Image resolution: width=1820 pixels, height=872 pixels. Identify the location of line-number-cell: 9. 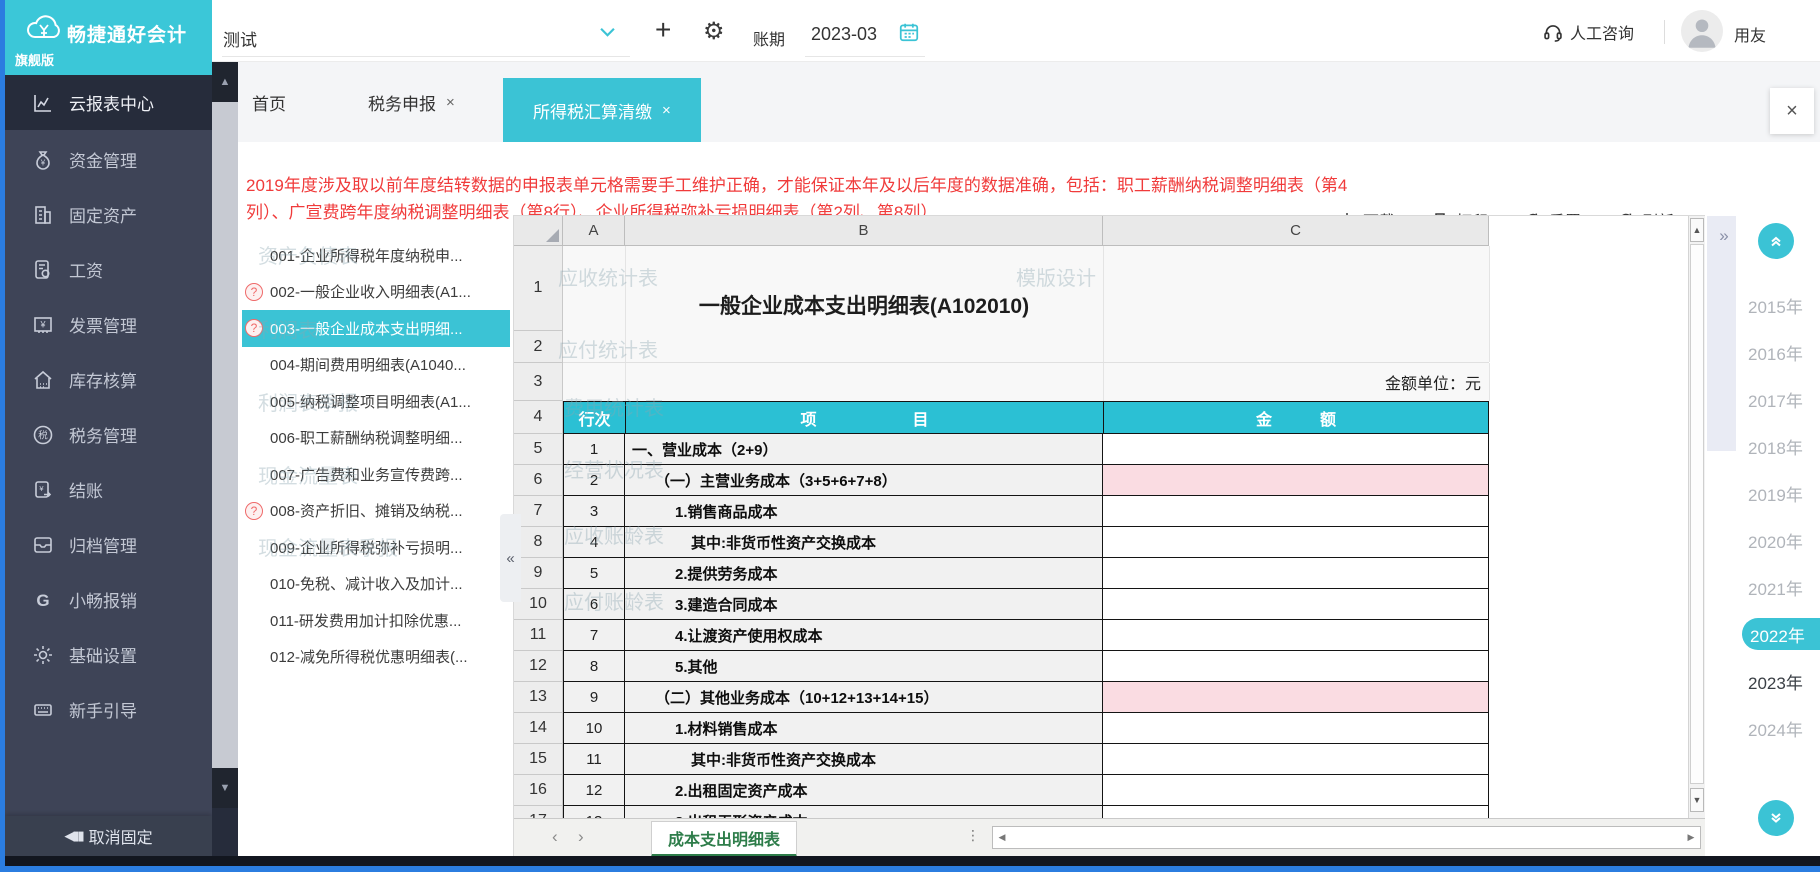
(594, 697).